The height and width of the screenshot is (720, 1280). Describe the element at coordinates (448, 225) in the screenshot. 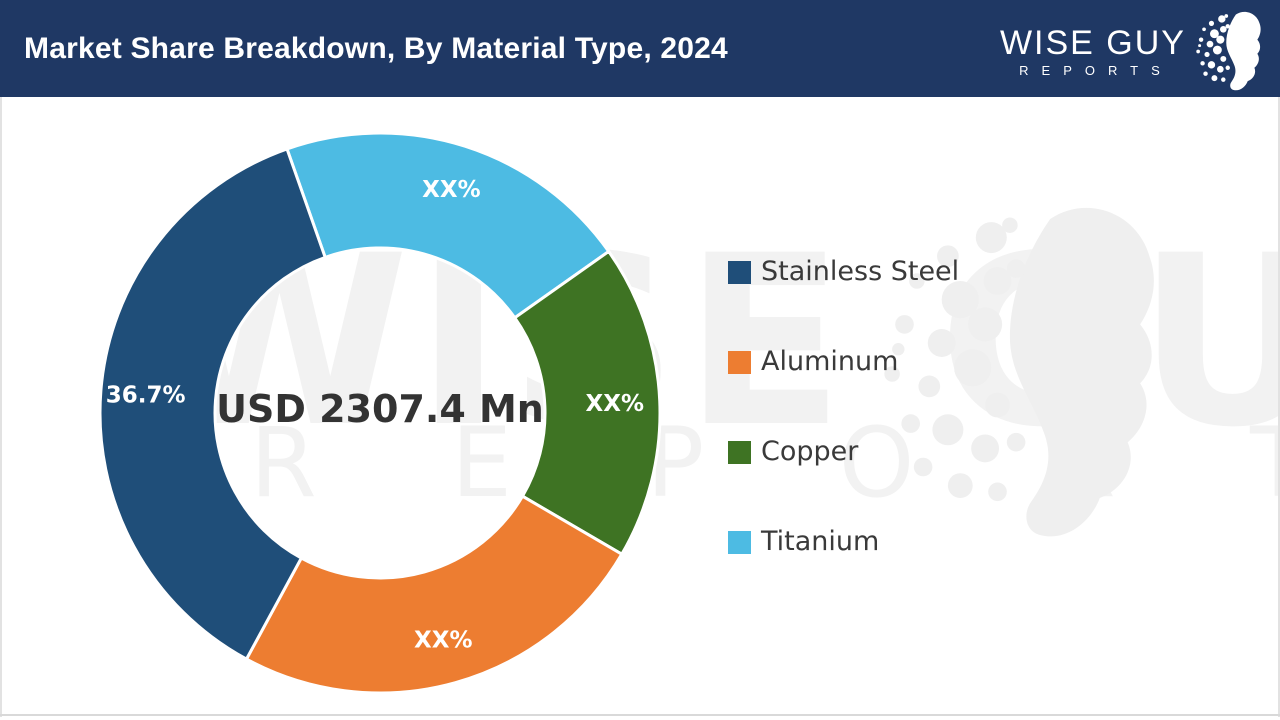

I see `donut-segment-titanium` at that location.